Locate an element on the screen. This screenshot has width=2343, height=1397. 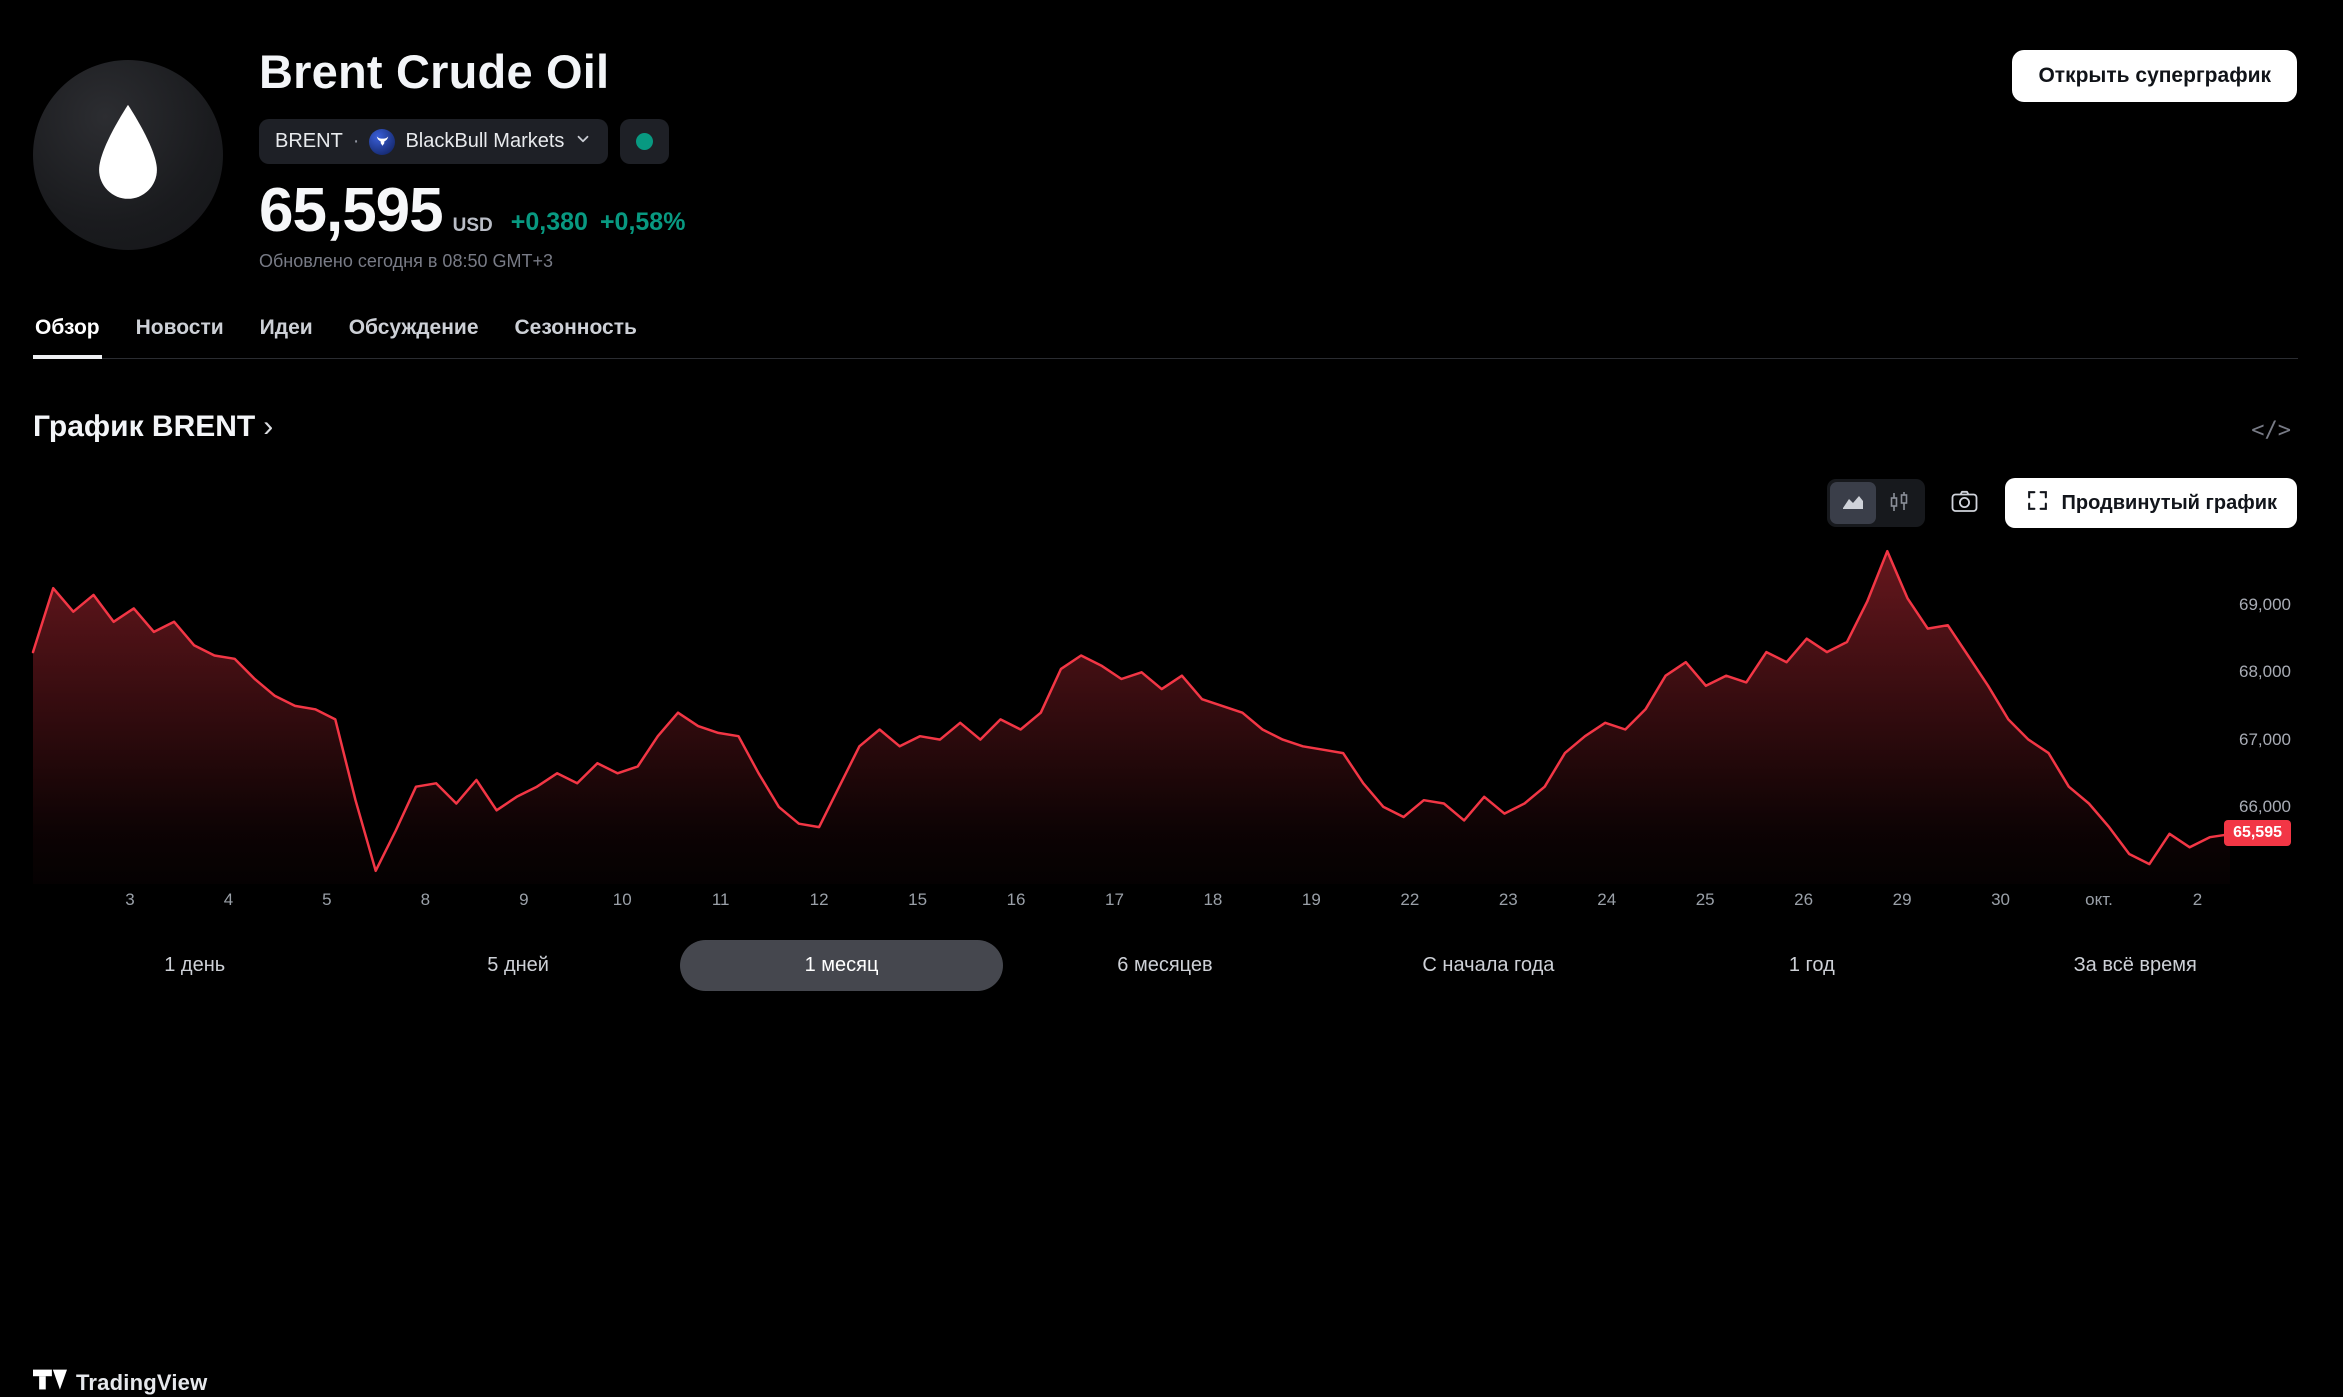
price-change: +0,380 +0,58% is located at coordinates (598, 223).